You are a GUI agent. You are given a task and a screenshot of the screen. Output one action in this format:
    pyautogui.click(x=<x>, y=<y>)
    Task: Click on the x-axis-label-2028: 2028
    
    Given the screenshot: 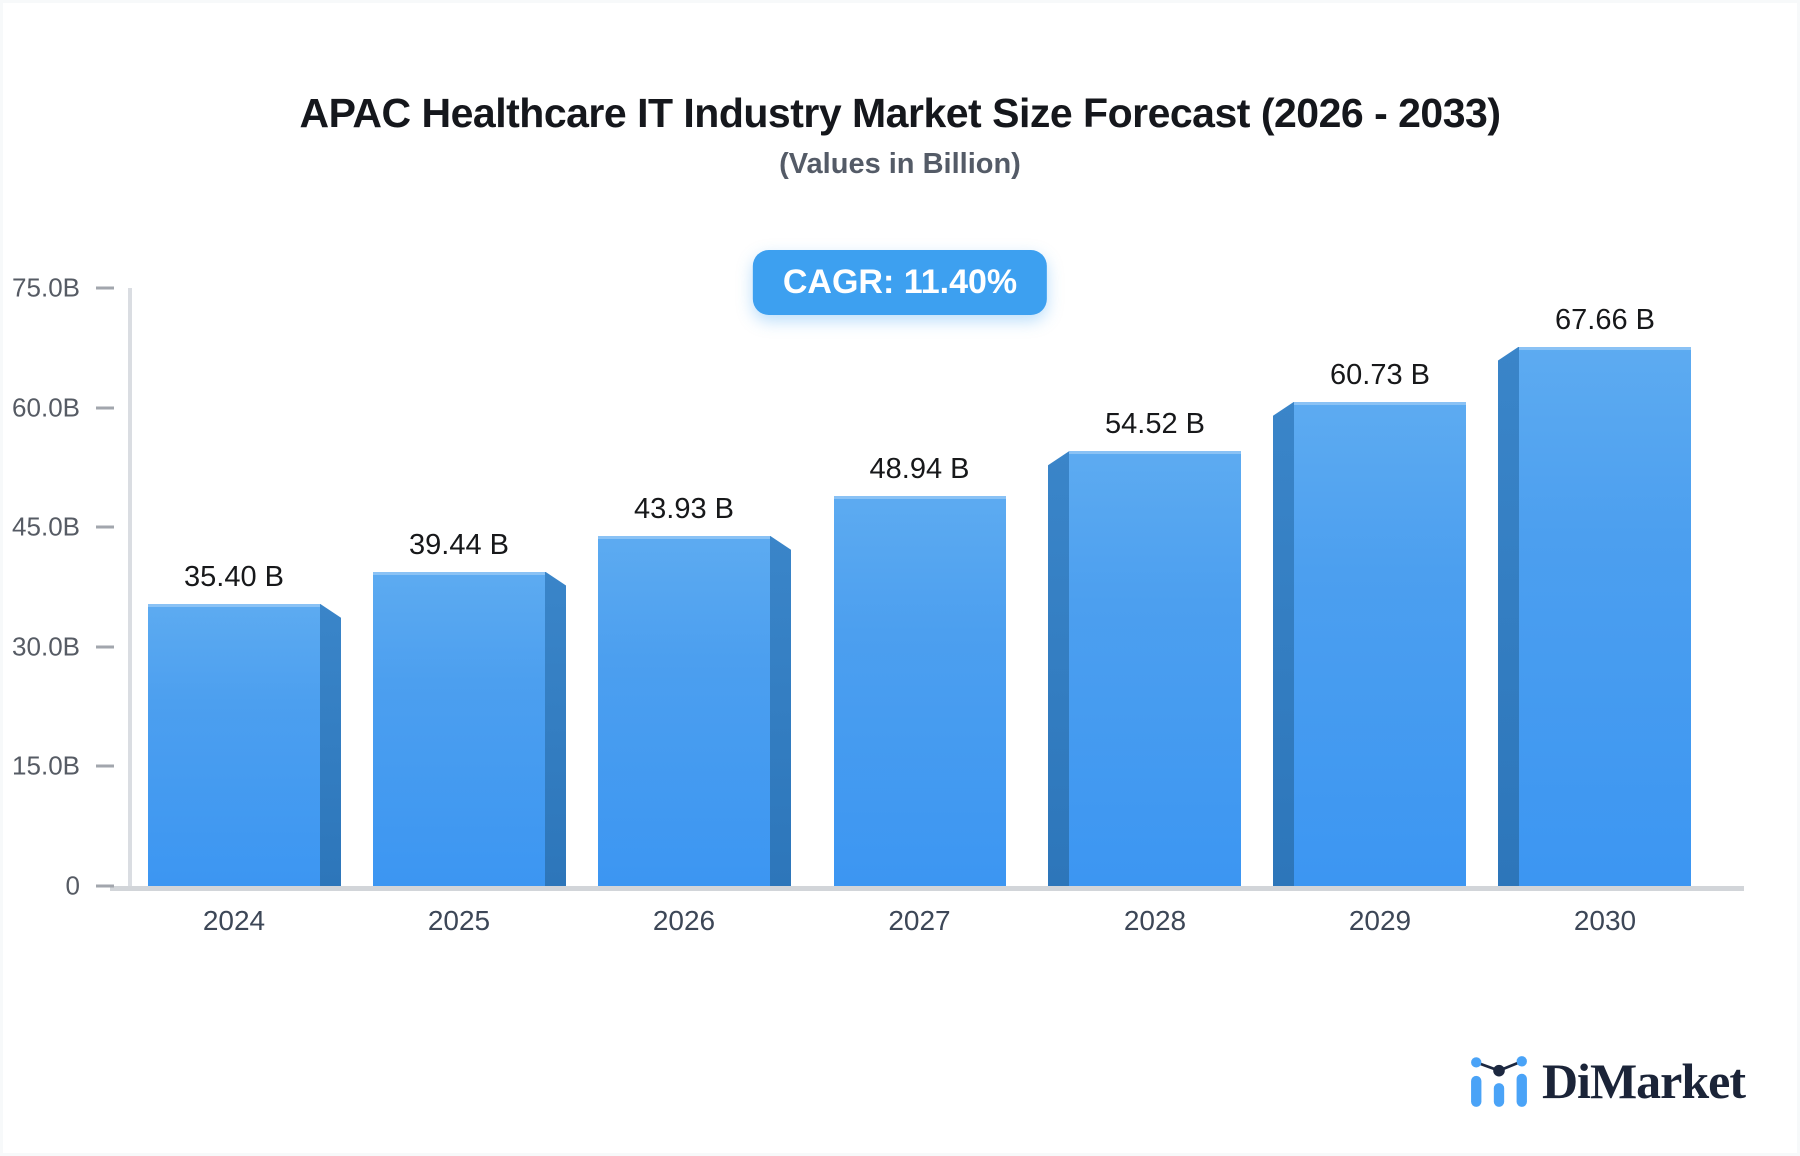 What is the action you would take?
    pyautogui.click(x=1155, y=920)
    